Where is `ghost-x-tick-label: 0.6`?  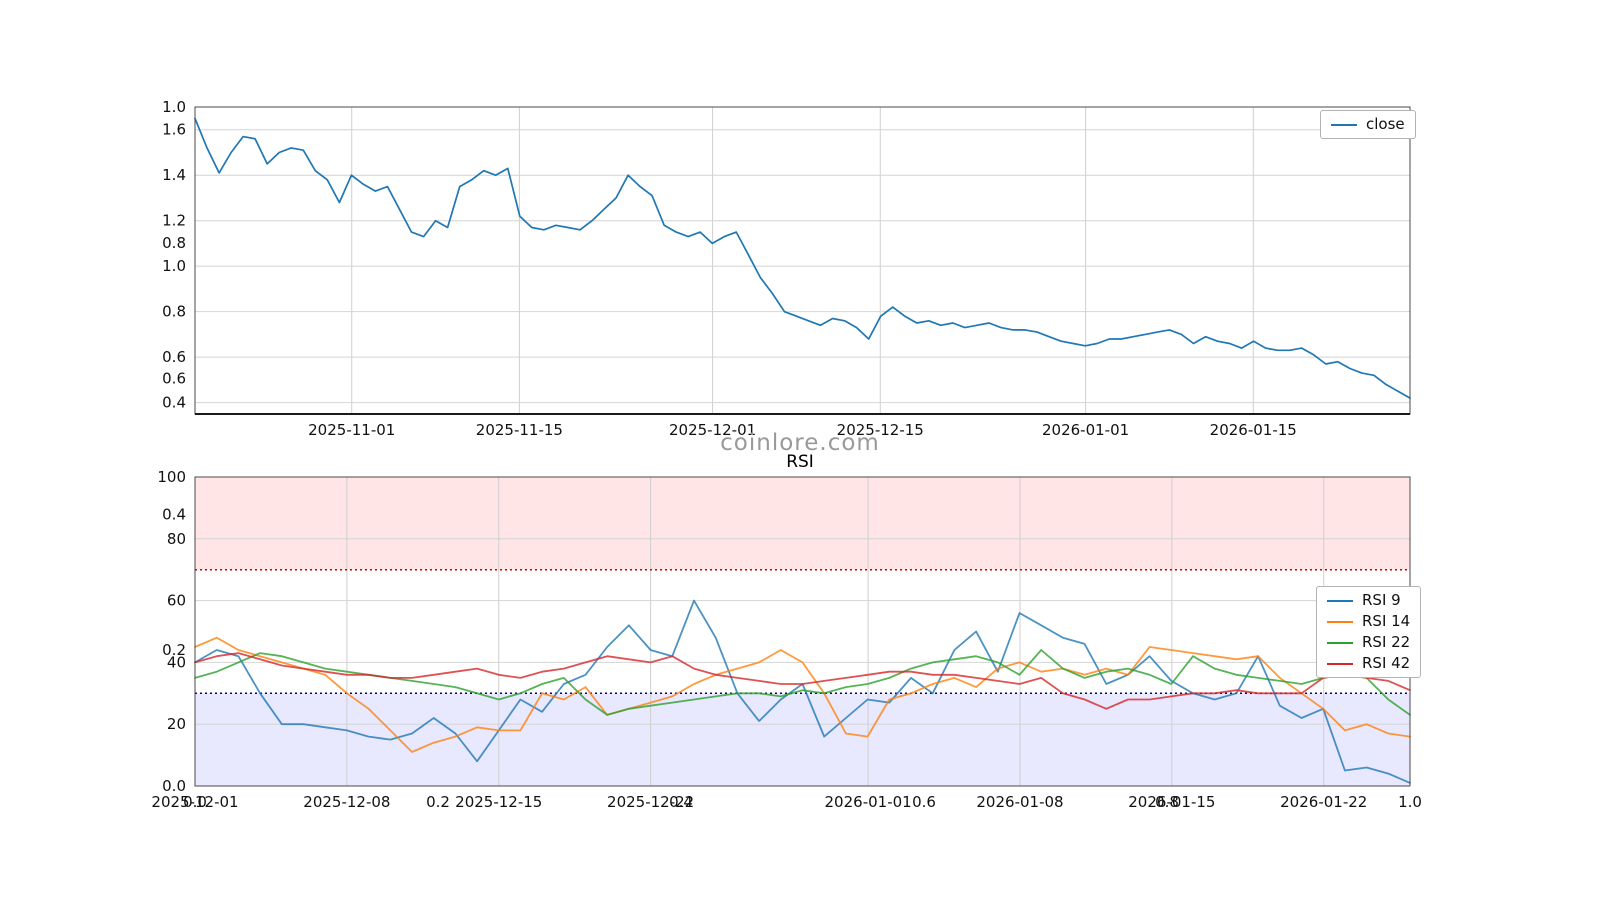 ghost-x-tick-label: 0.6 is located at coordinates (924, 802).